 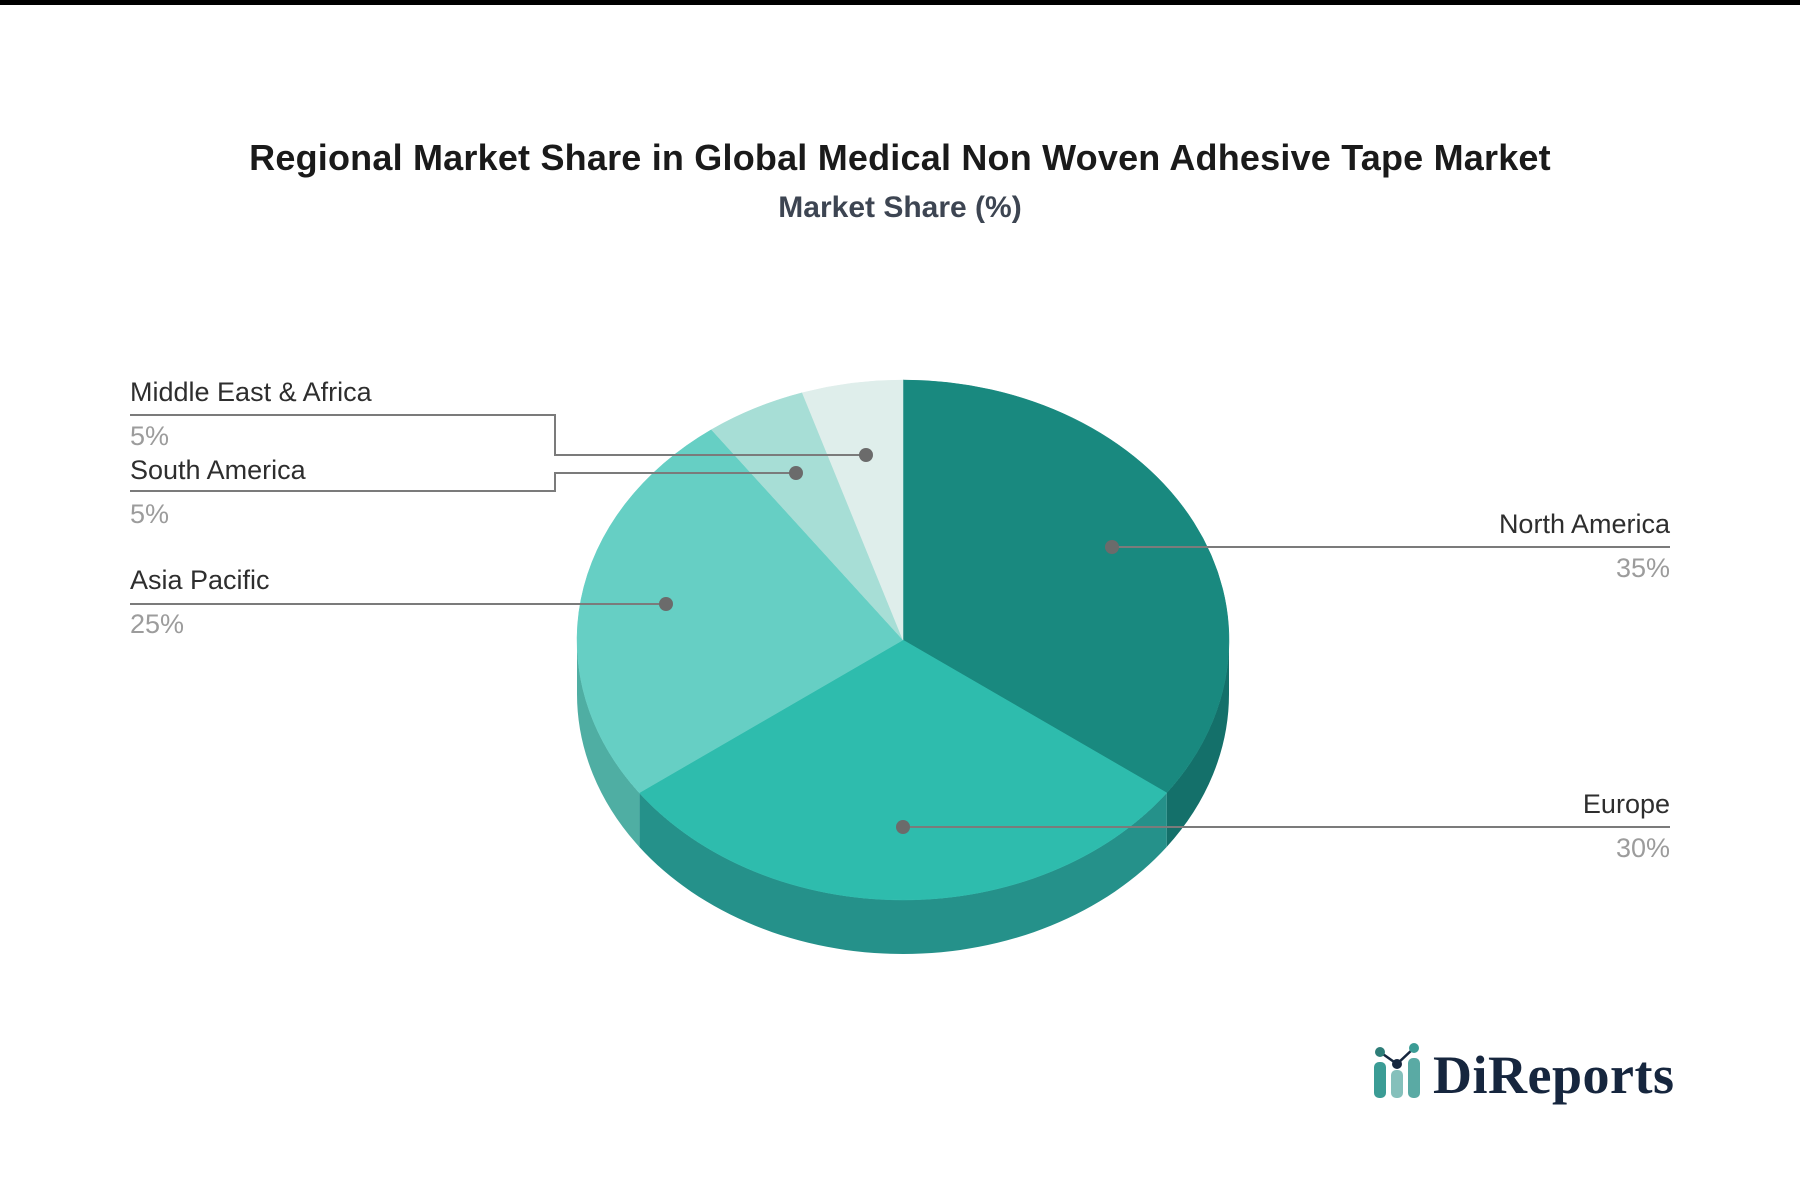 I want to click on pie-slice-north-america, so click(x=1066, y=586).